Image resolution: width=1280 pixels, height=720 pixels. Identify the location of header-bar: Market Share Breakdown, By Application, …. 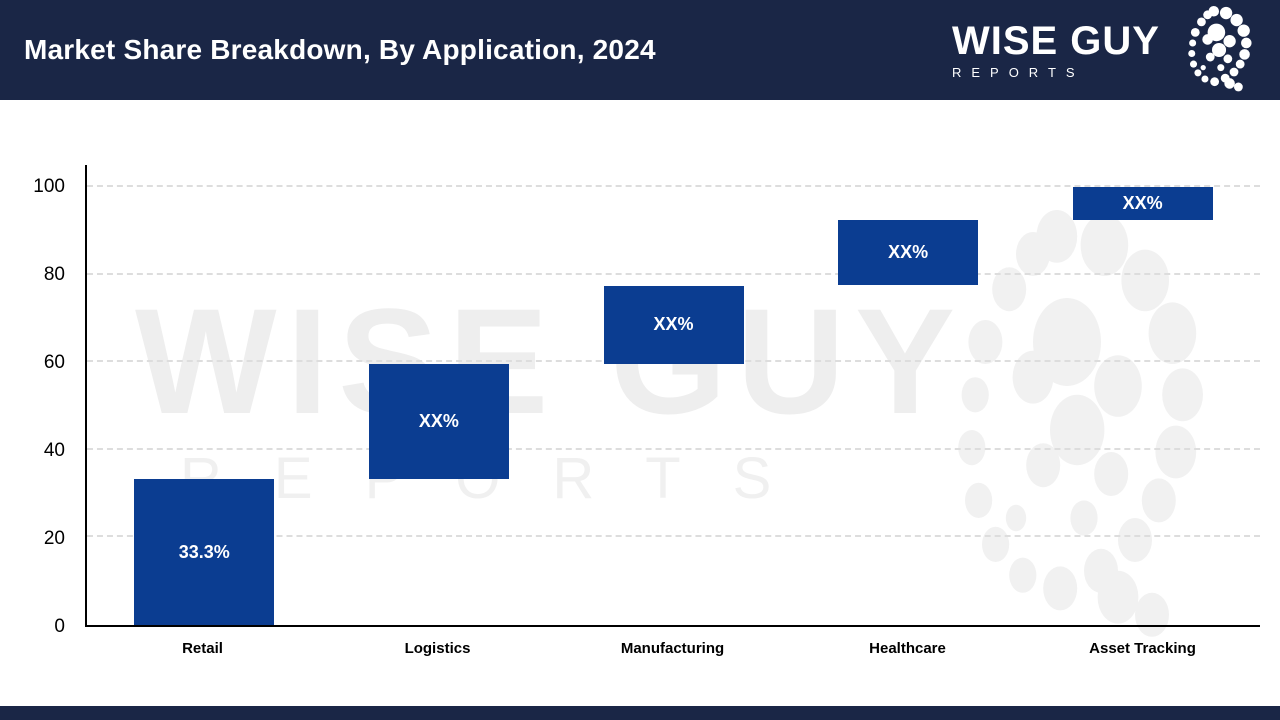
(640, 50).